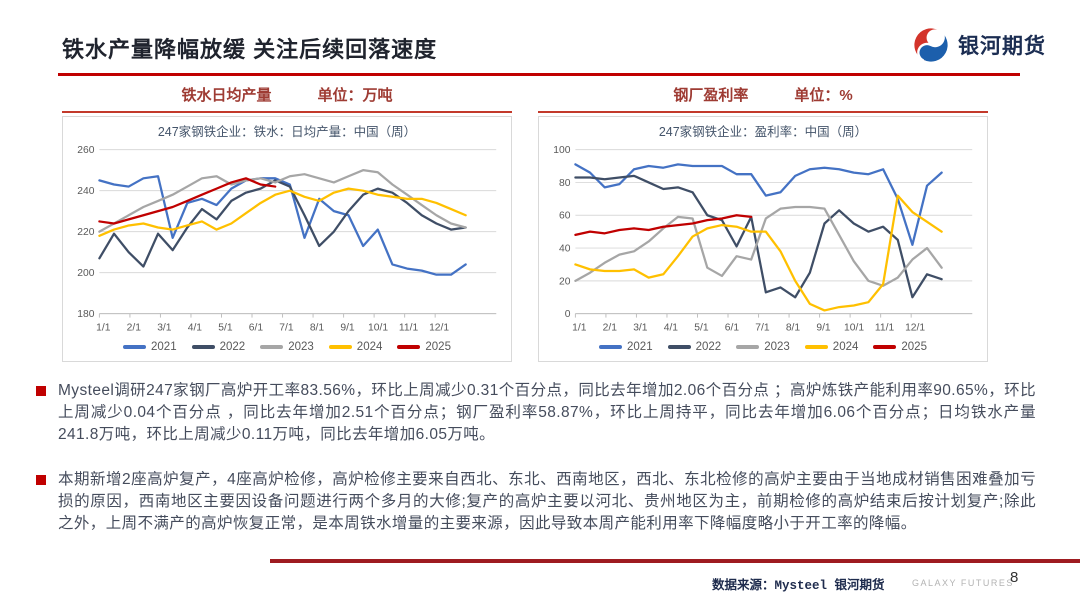  What do you see at coordinates (711, 95) in the screenshot?
I see `panel-header-label: 钢厂盈利率` at bounding box center [711, 95].